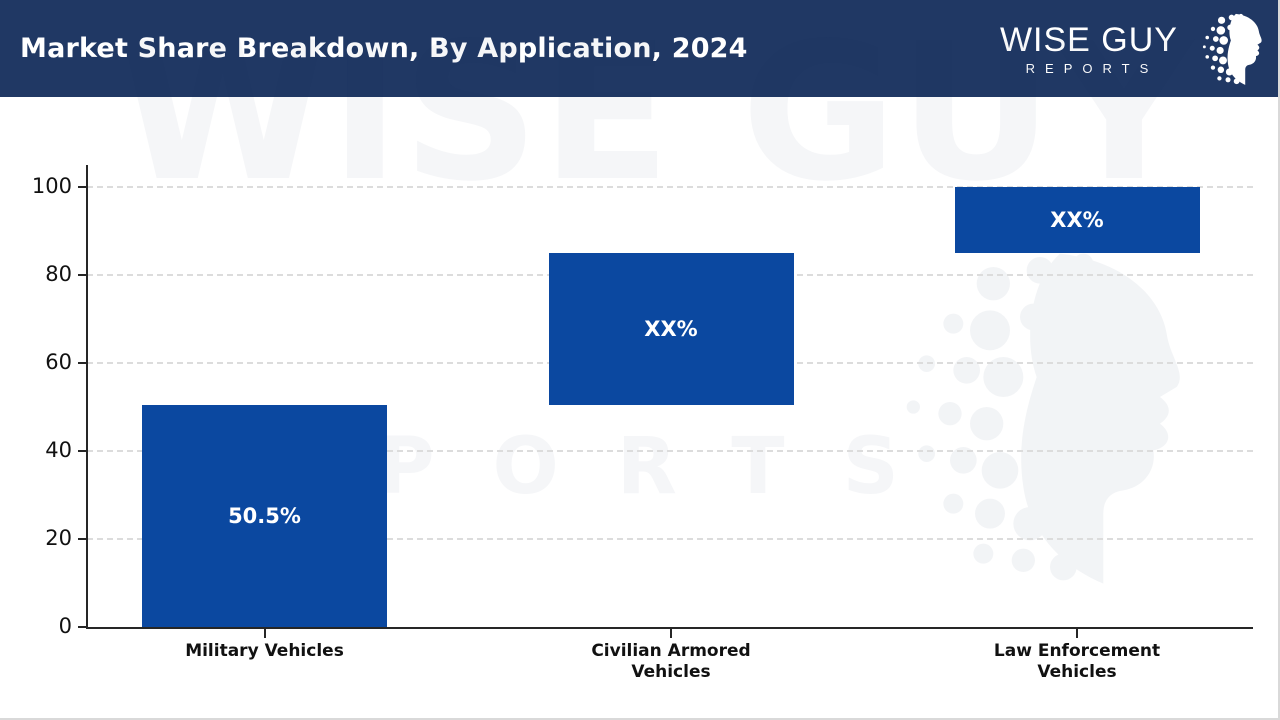 The image size is (1280, 720). I want to click on y-tick-label-40: 40, so click(58, 450).